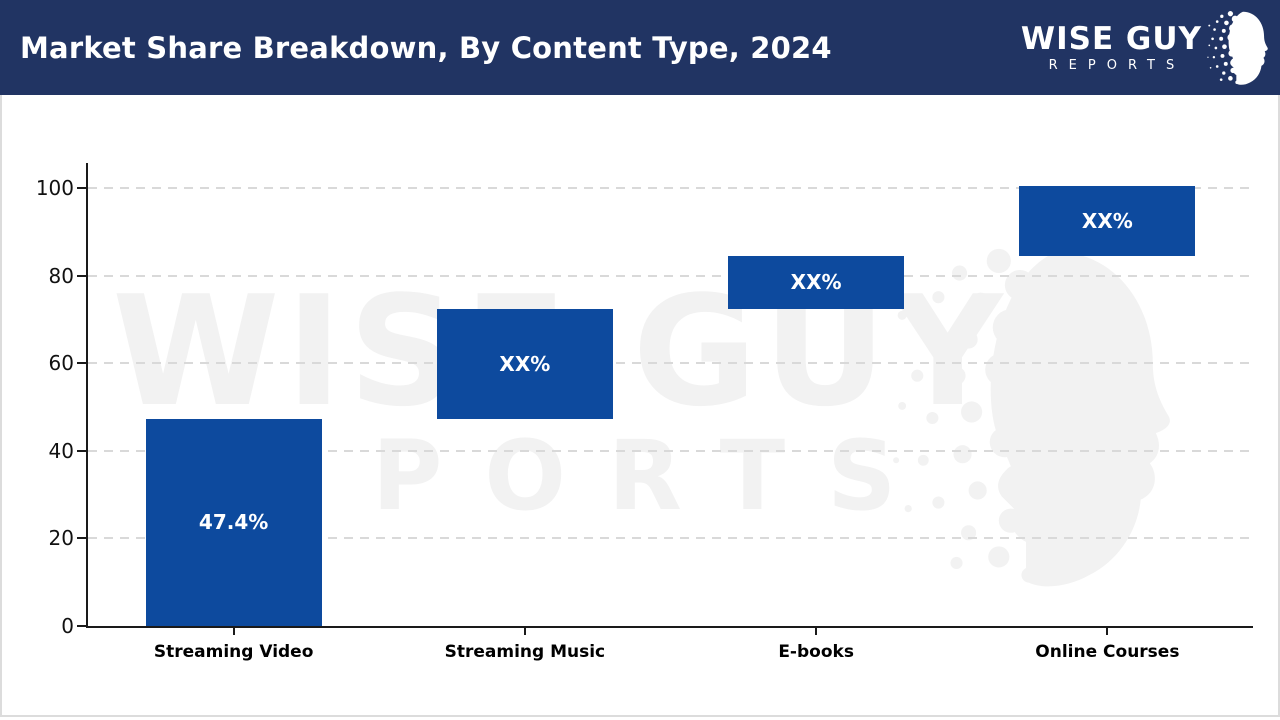  I want to click on y-tick-label: 100, so click(54, 188).